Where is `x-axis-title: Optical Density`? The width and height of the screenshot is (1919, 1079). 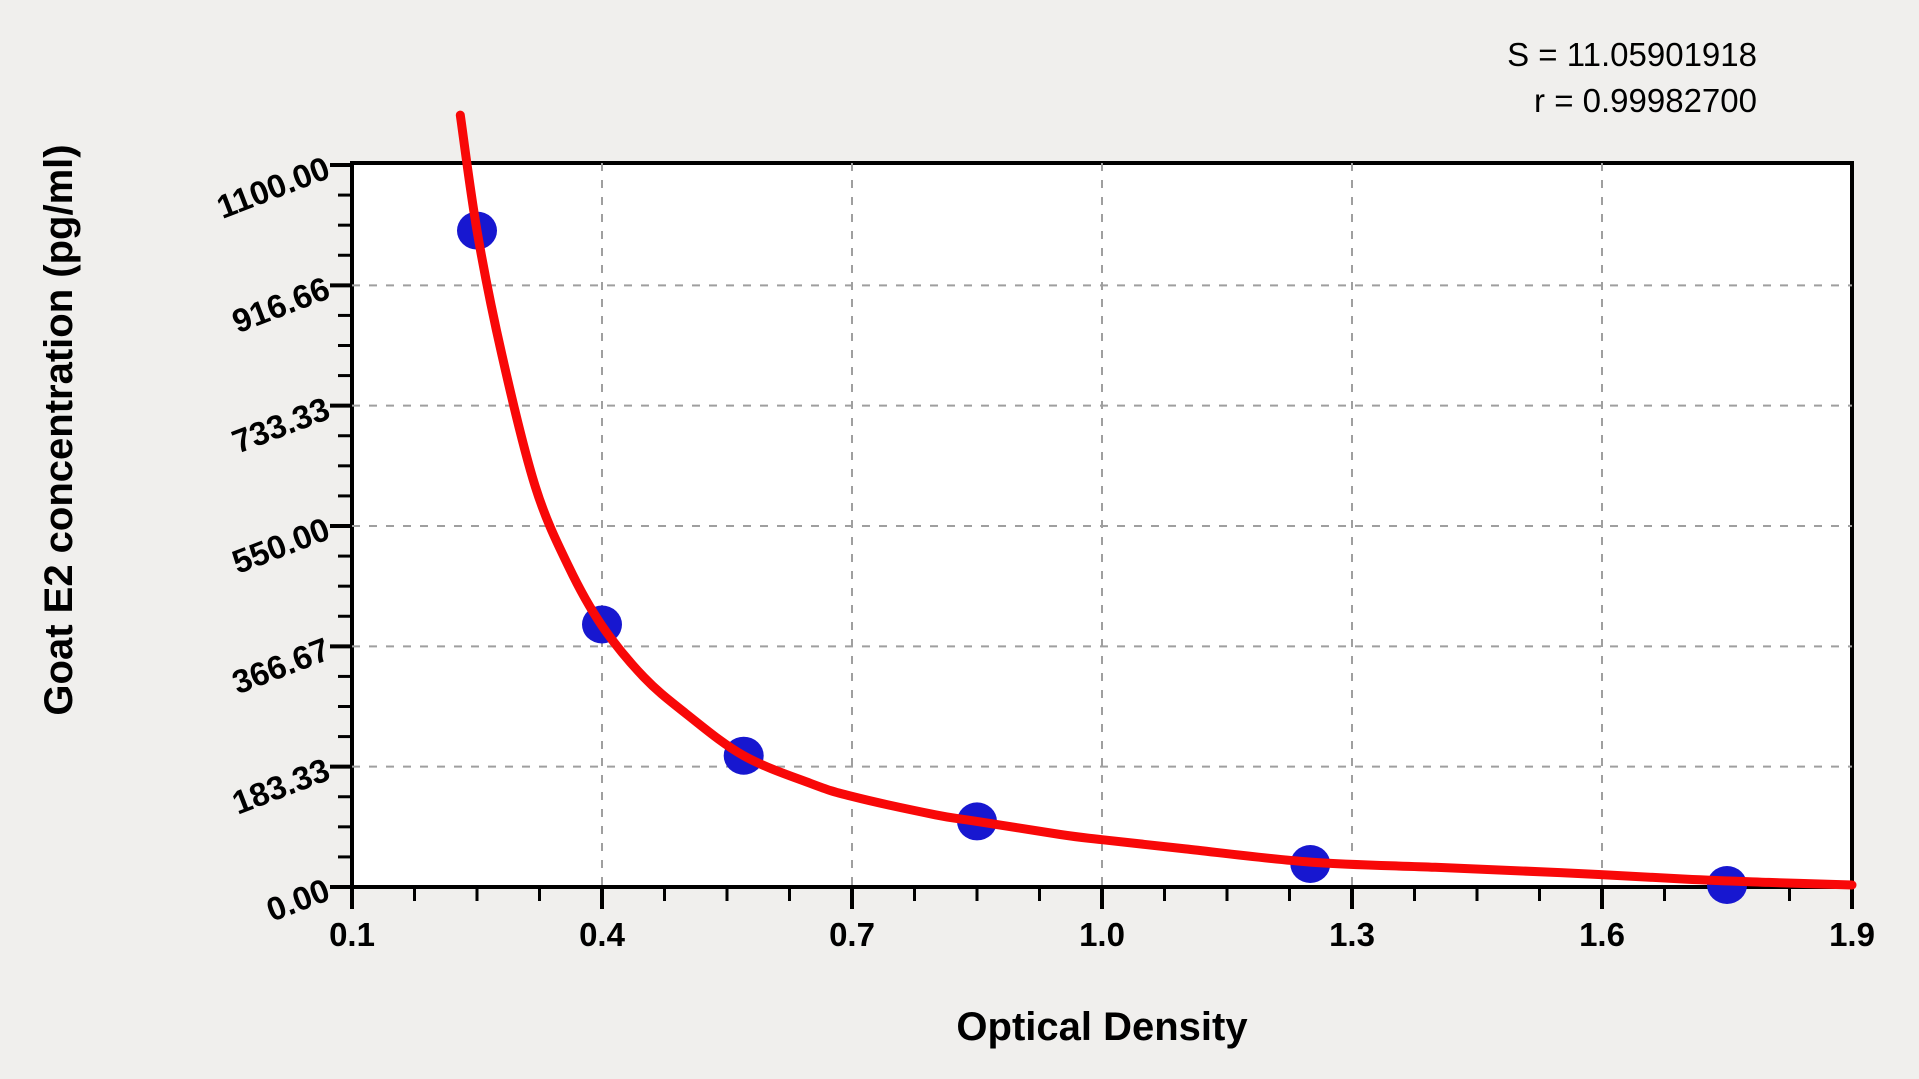 x-axis-title: Optical Density is located at coordinates (1102, 1027).